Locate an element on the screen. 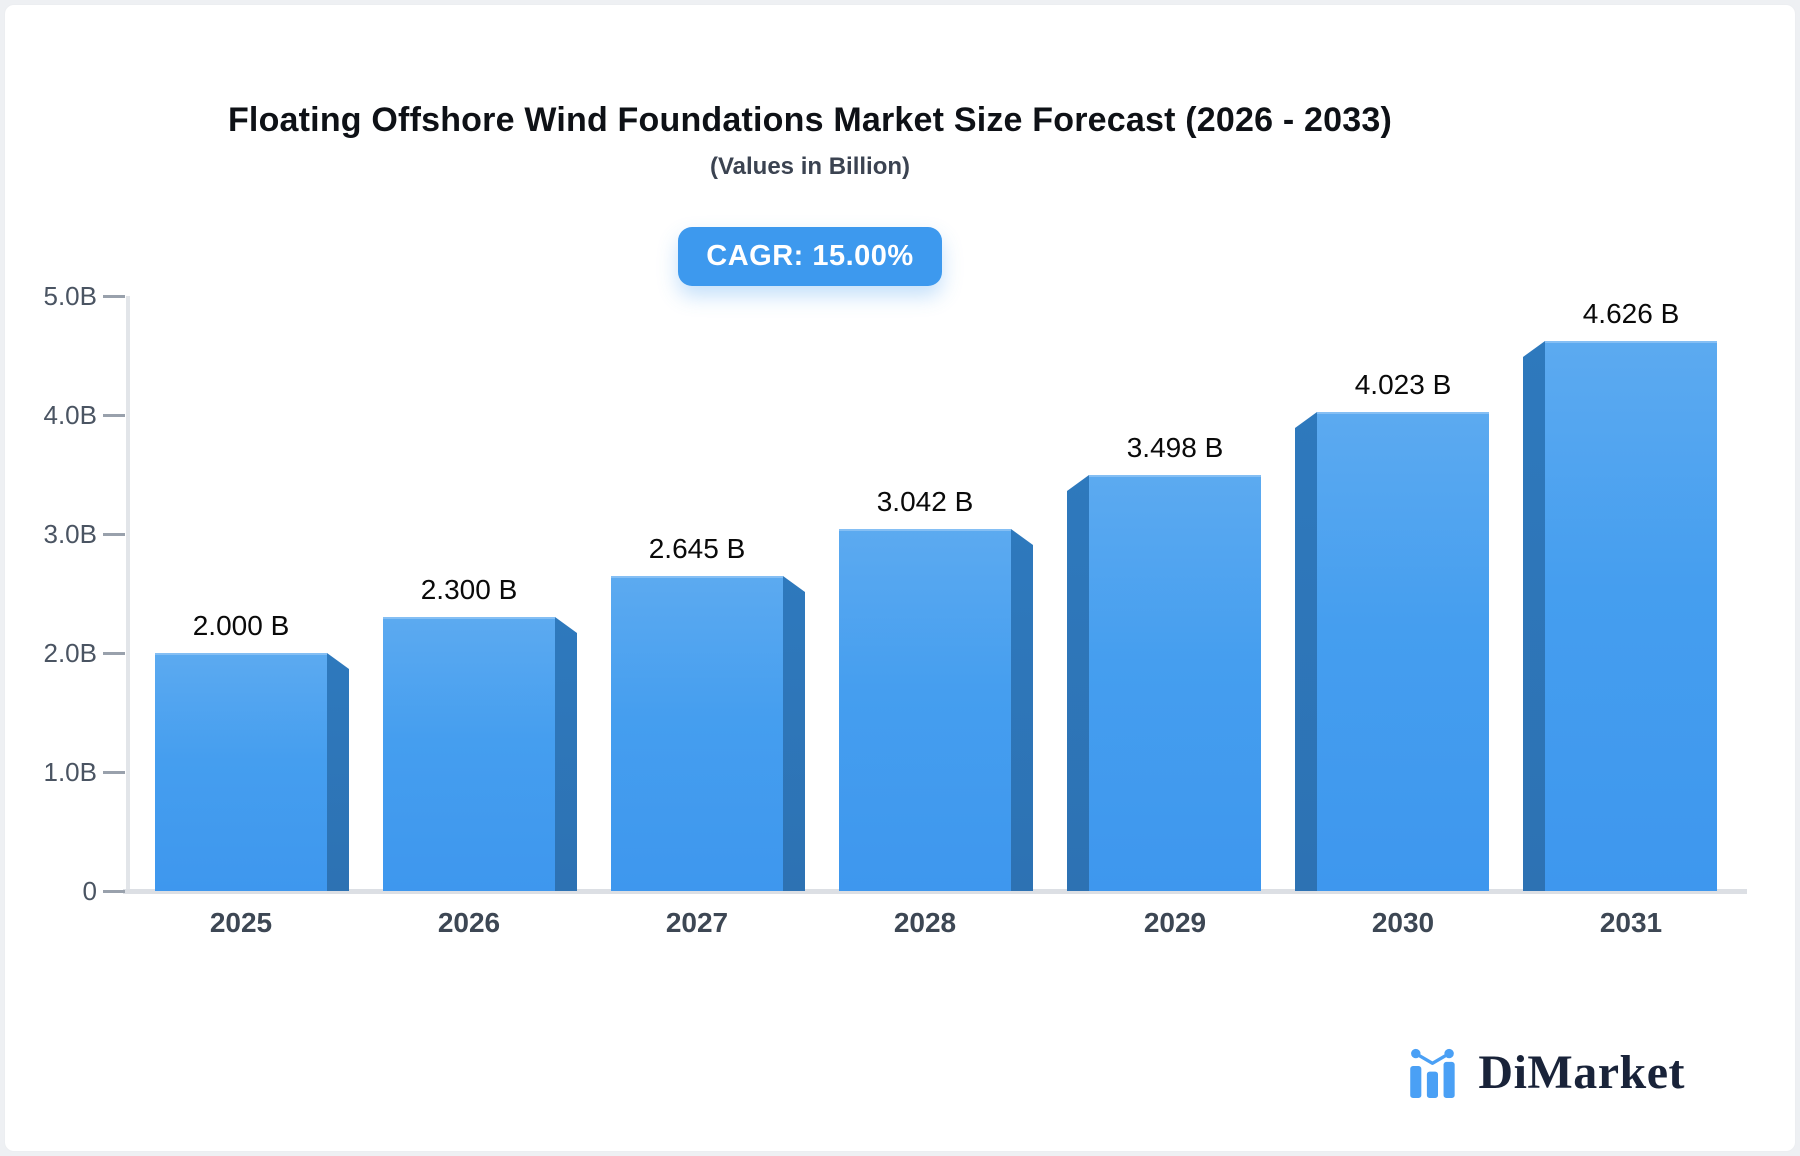 The image size is (1800, 1156). y-tick-label-2.0B: 2.0B is located at coordinates (70, 653).